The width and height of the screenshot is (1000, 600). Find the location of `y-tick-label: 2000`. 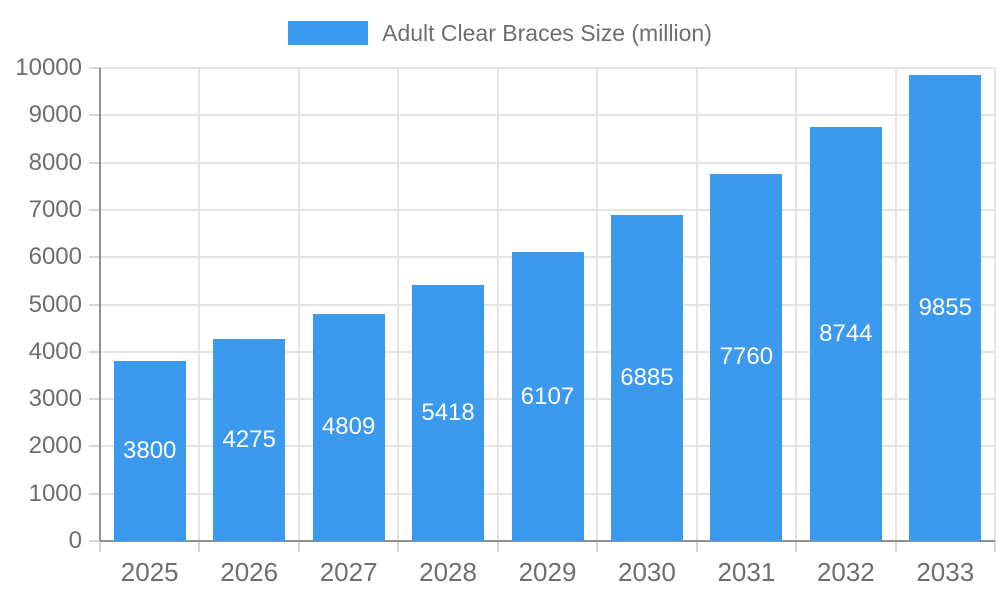

y-tick-label: 2000 is located at coordinates (55, 446).